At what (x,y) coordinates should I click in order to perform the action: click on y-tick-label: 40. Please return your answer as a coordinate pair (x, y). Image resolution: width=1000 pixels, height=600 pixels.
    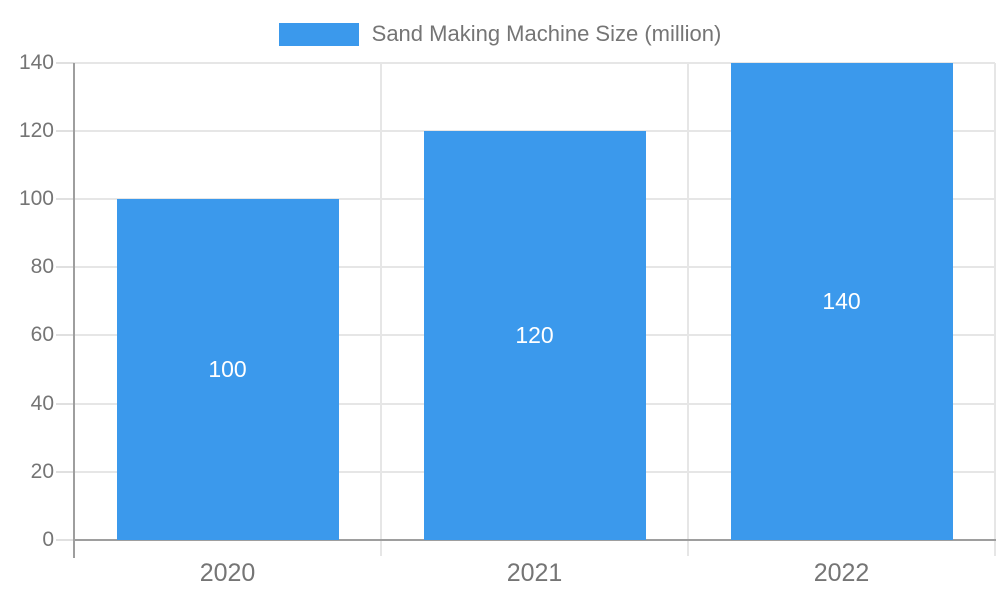
    Looking at the image, I should click on (42, 403).